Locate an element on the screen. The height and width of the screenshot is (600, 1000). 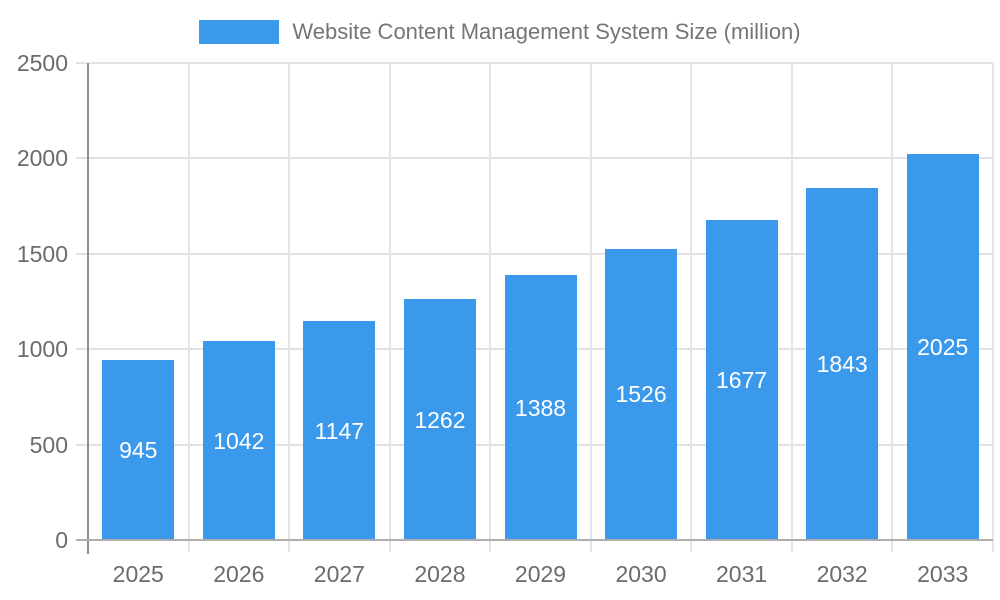
x-tick-label: 2032 is located at coordinates (842, 574).